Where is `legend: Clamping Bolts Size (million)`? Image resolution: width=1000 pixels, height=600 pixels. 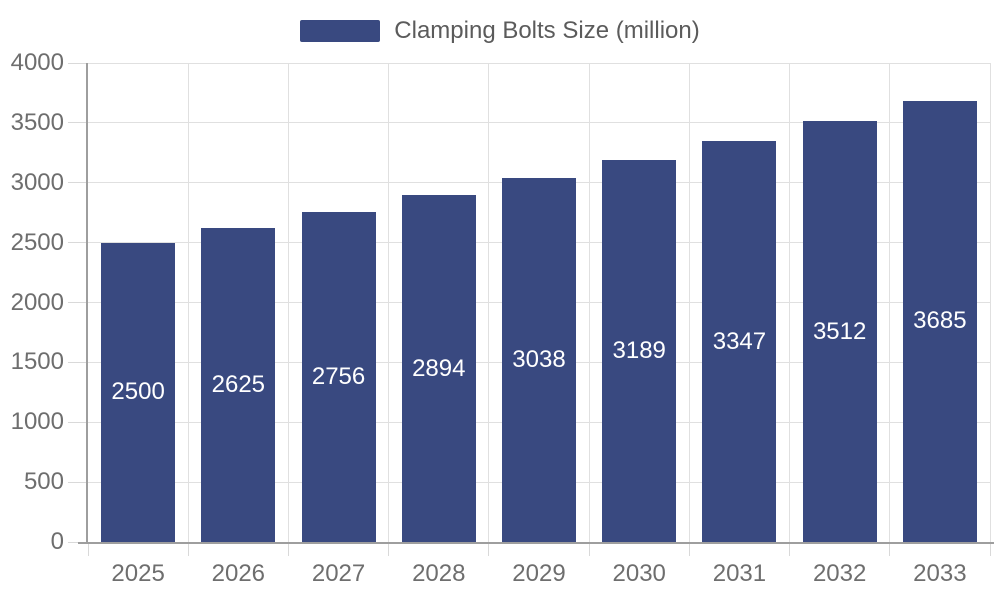
legend: Clamping Bolts Size (million) is located at coordinates (500, 31).